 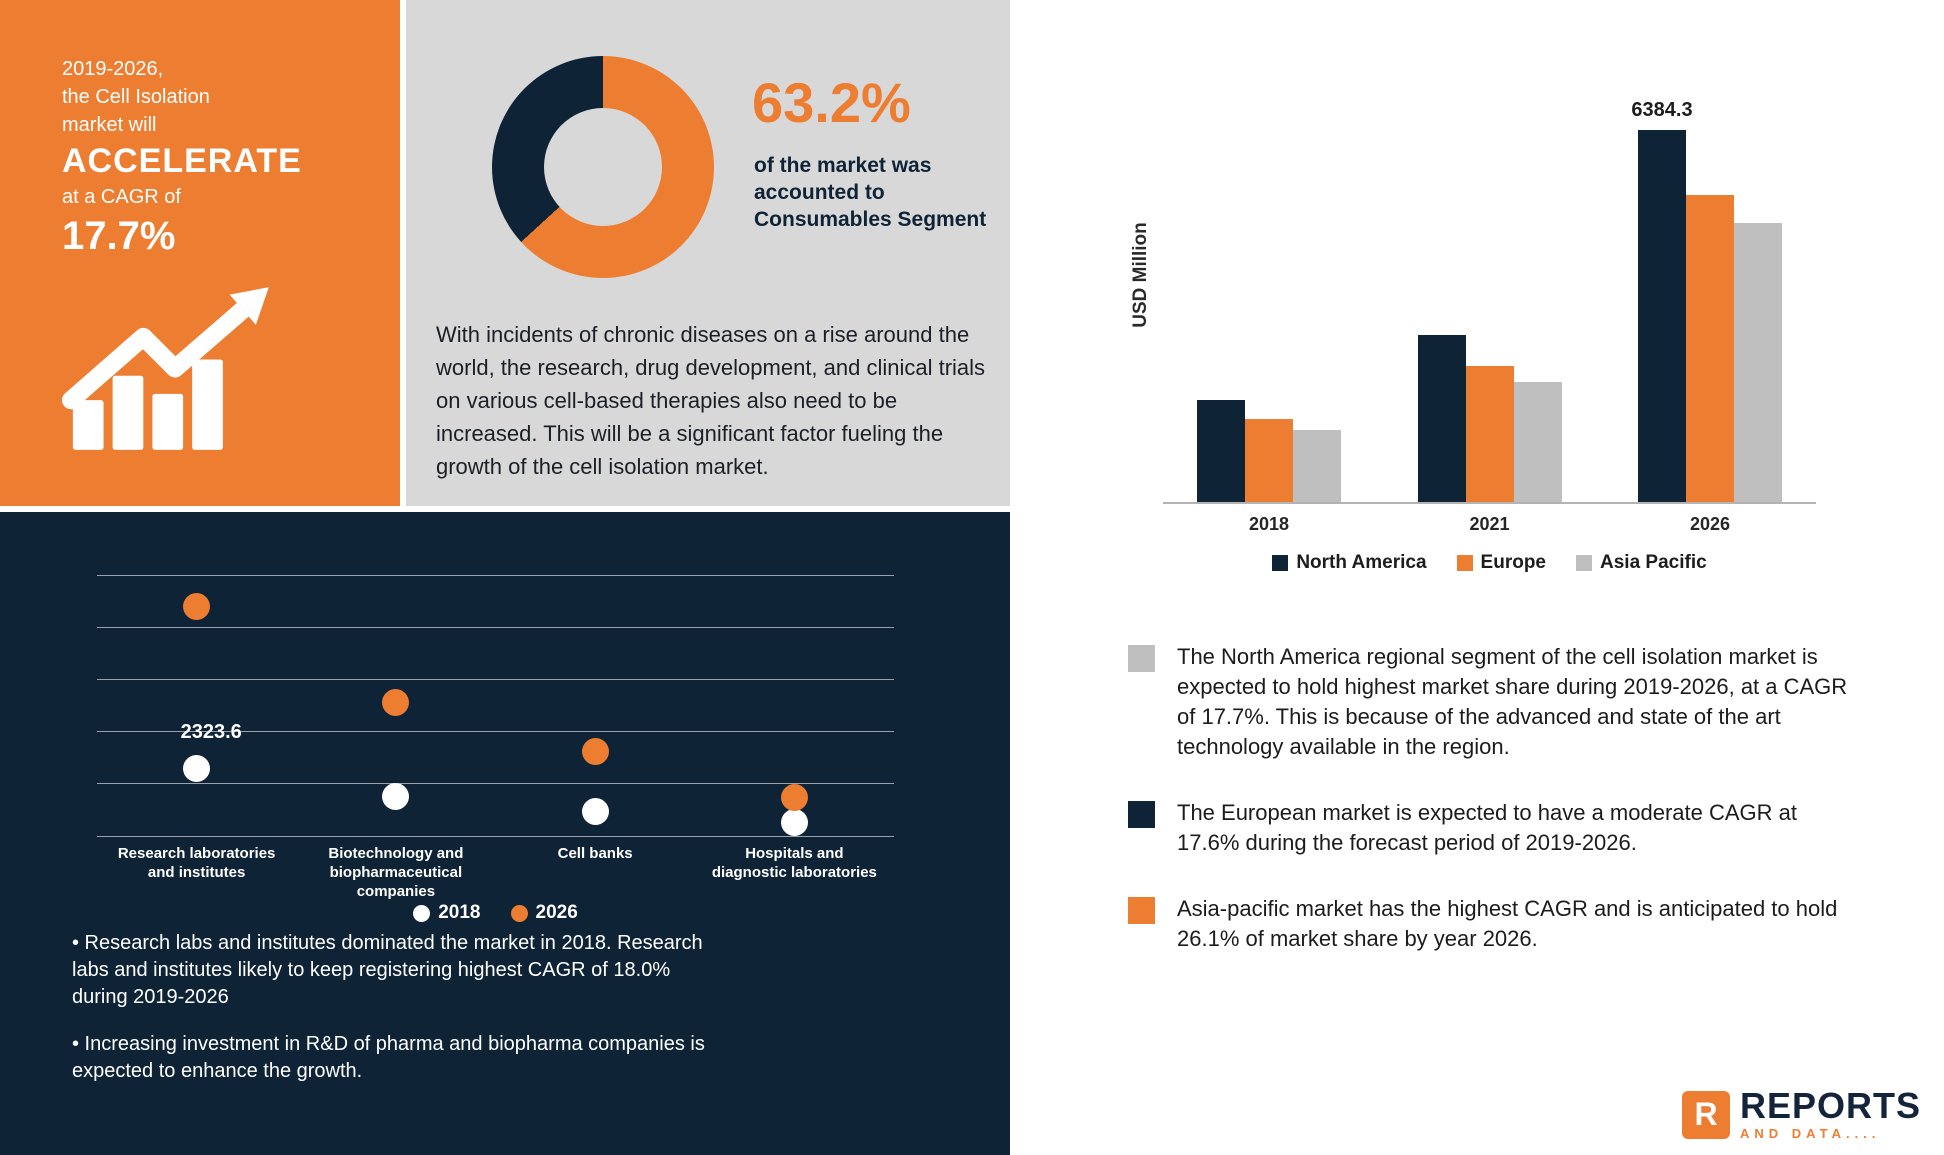 I want to click on legend-item-Asia Pacific: Asia Pacific, so click(x=1641, y=563).